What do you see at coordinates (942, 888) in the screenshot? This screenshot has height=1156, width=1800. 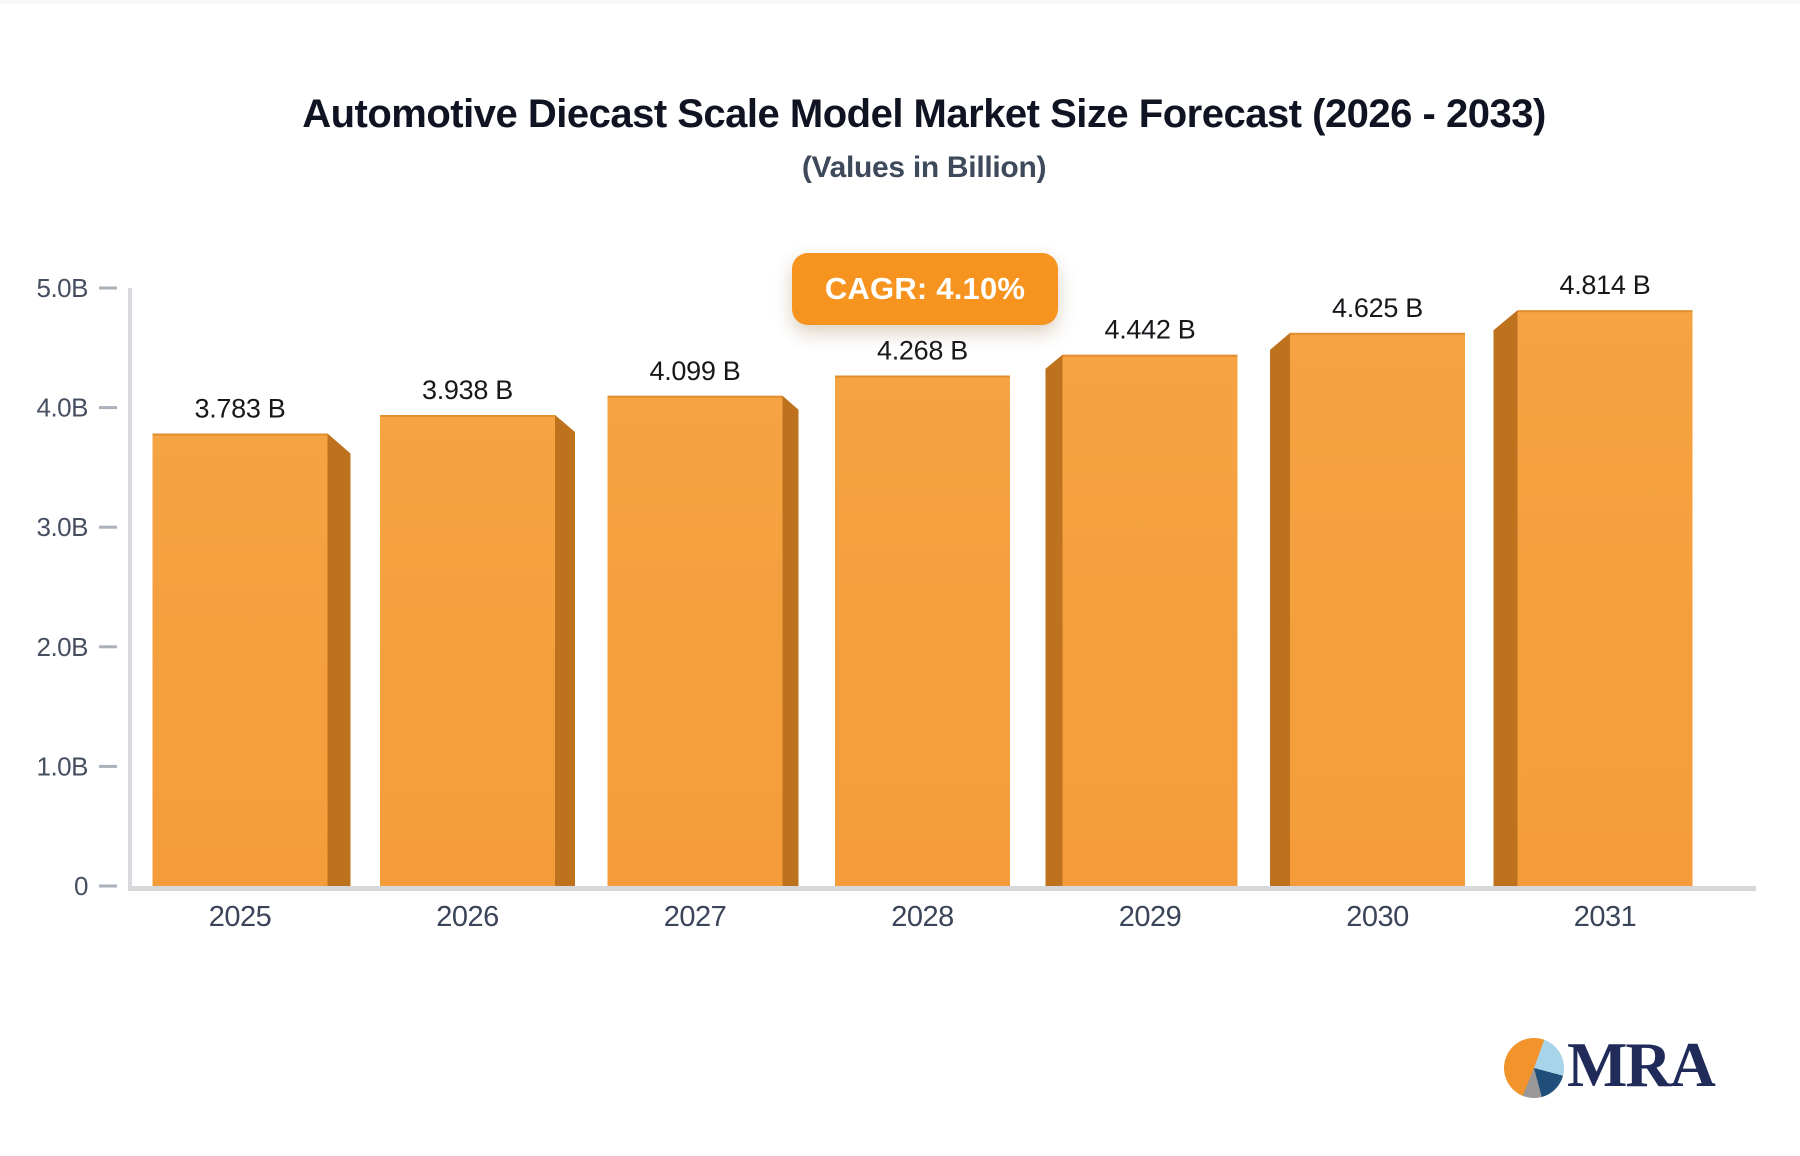 I see `x-axis-line` at bounding box center [942, 888].